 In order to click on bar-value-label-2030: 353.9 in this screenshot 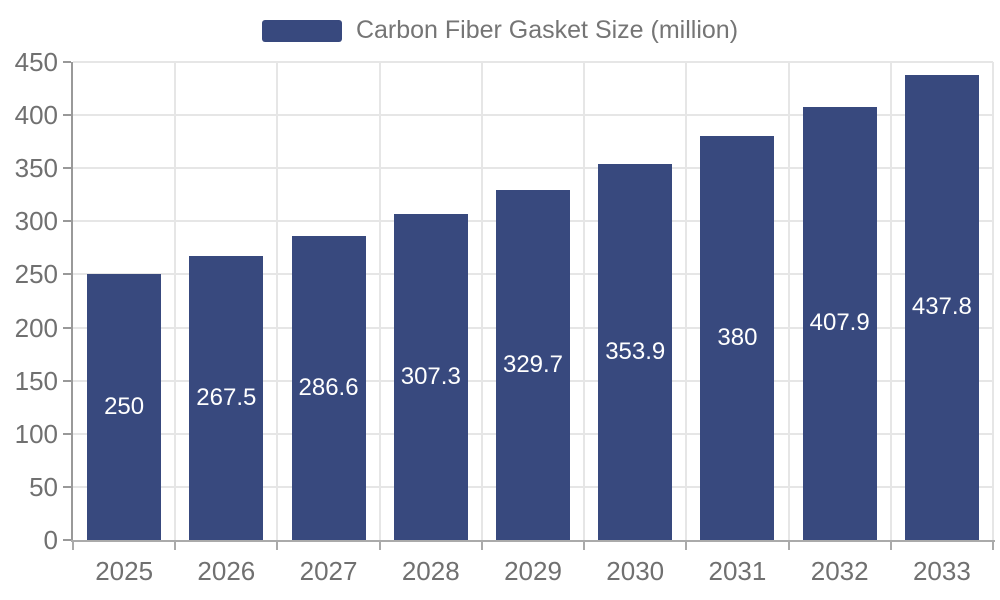, I will do `click(635, 352)`.